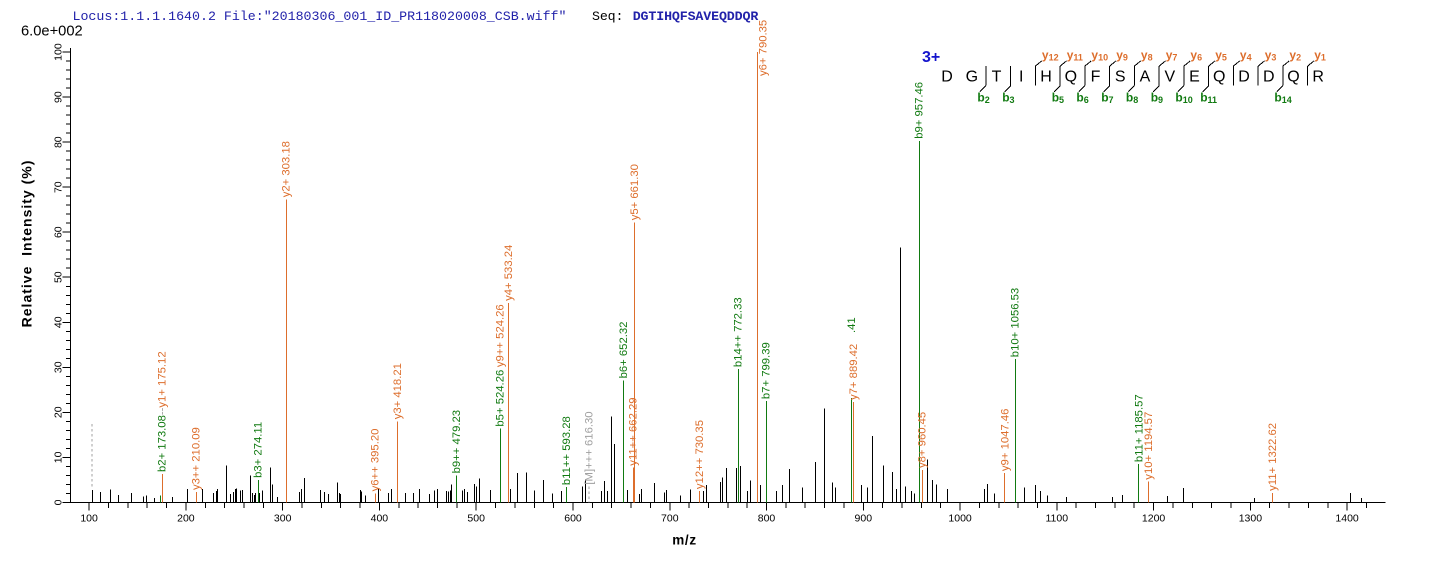 This screenshot has height=562, width=1436. What do you see at coordinates (684, 540) in the screenshot?
I see `svg-text: m/z` at bounding box center [684, 540].